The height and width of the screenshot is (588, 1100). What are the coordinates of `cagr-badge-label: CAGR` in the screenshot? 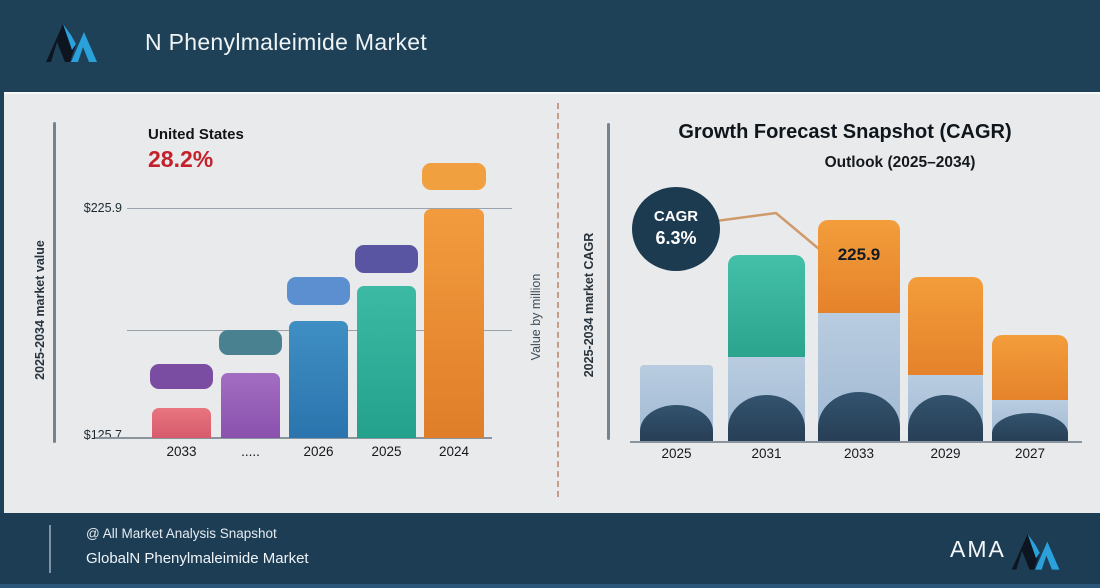 It's located at (676, 217).